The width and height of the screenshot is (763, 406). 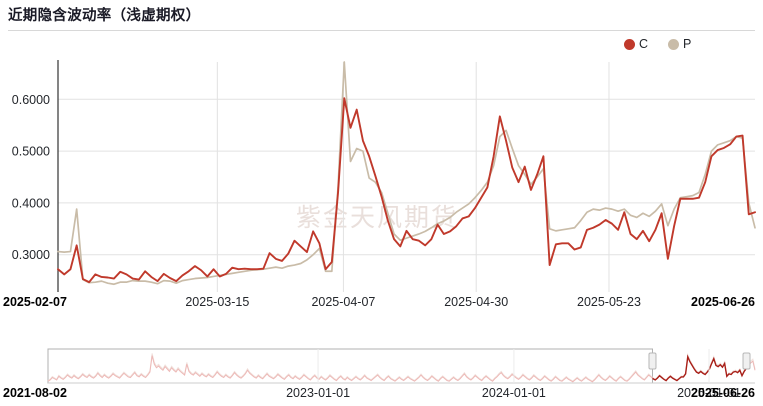 I want to click on navigator-series-c, so click(x=401, y=369).